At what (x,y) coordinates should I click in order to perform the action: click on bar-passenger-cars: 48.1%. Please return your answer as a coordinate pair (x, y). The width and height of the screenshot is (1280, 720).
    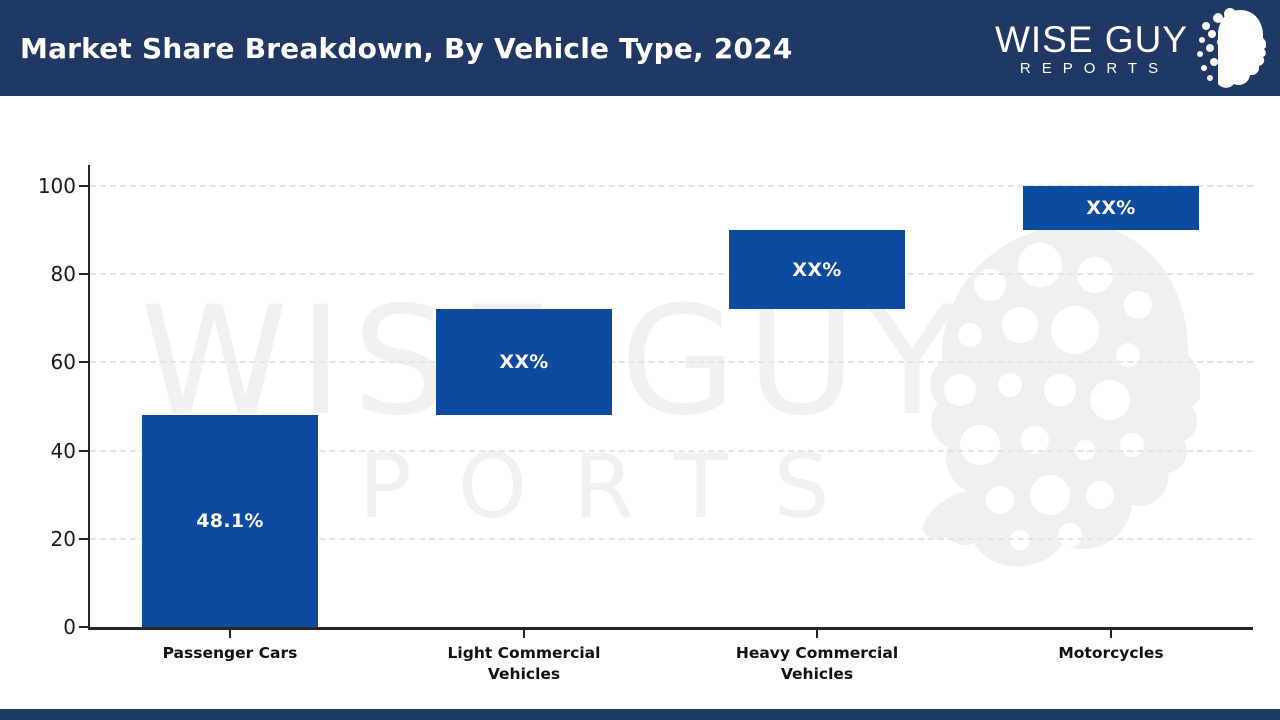
    Looking at the image, I should click on (230, 520).